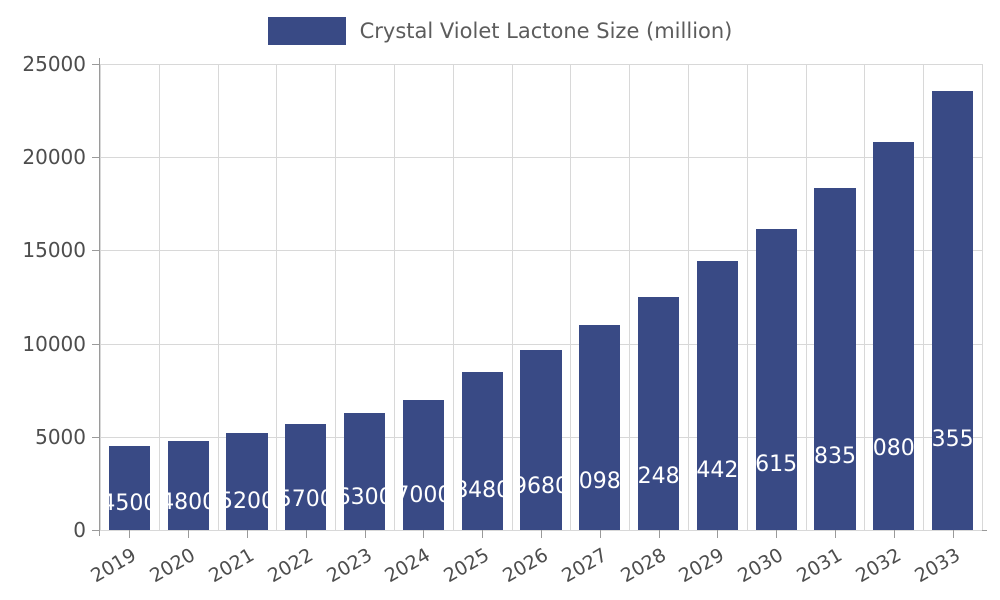 This screenshot has width=1000, height=600. Describe the element at coordinates (482, 490) in the screenshot. I see `bar-value-label: 8480` at that location.